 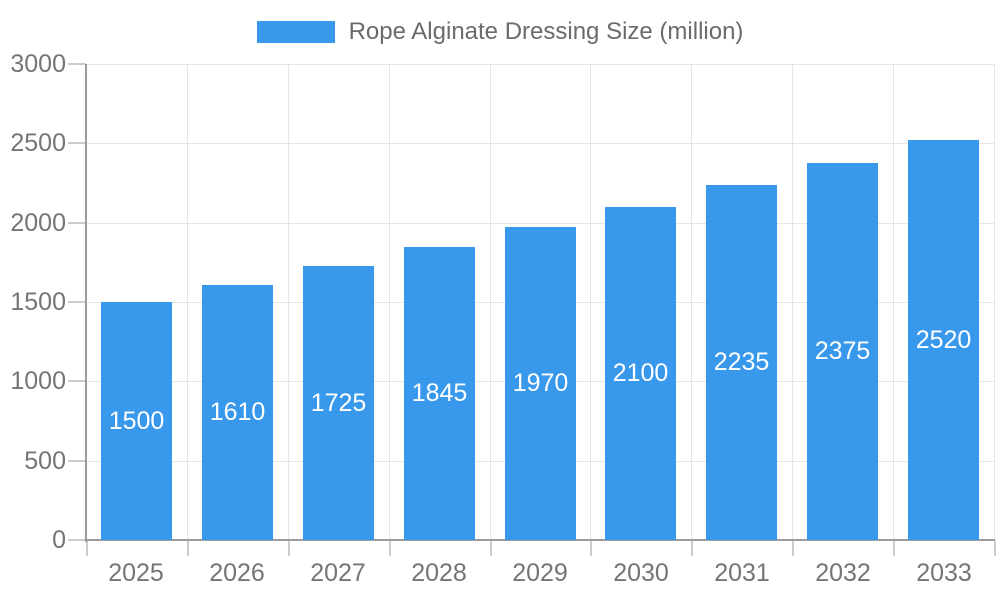 I want to click on bar: 1500, so click(x=136, y=421).